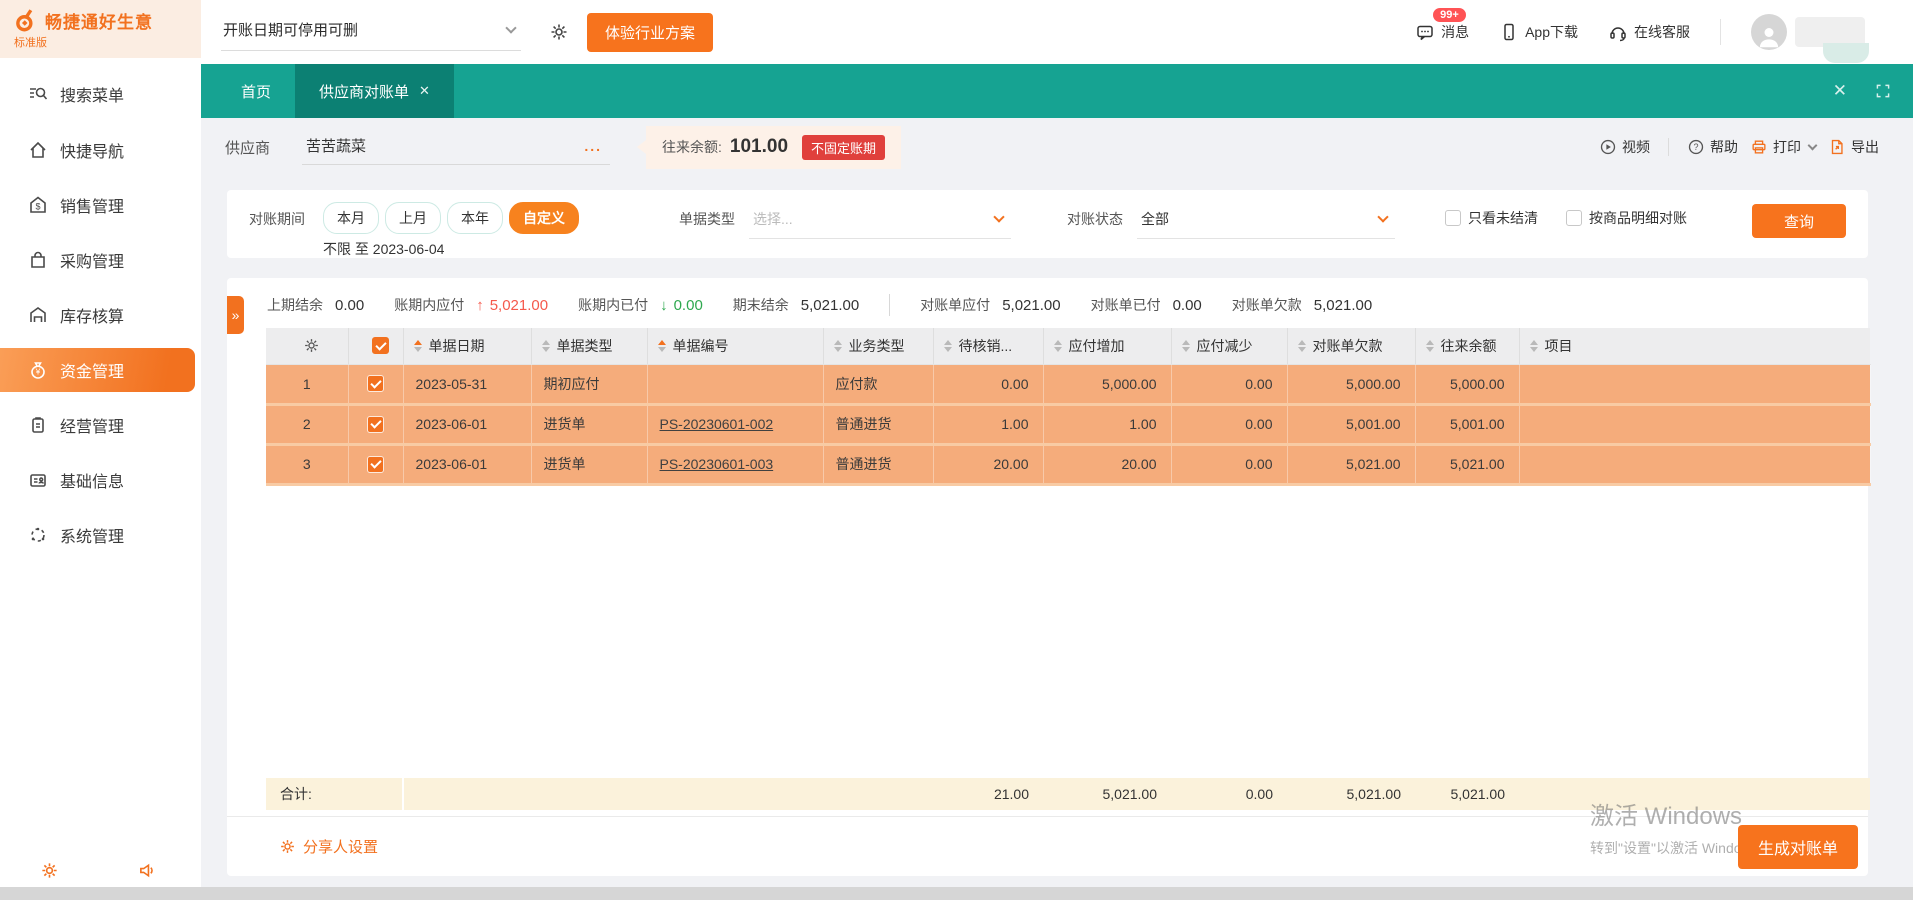 The image size is (1913, 900). Describe the element at coordinates (328, 846) in the screenshot. I see `share-settings-button: 分享人设置` at that location.